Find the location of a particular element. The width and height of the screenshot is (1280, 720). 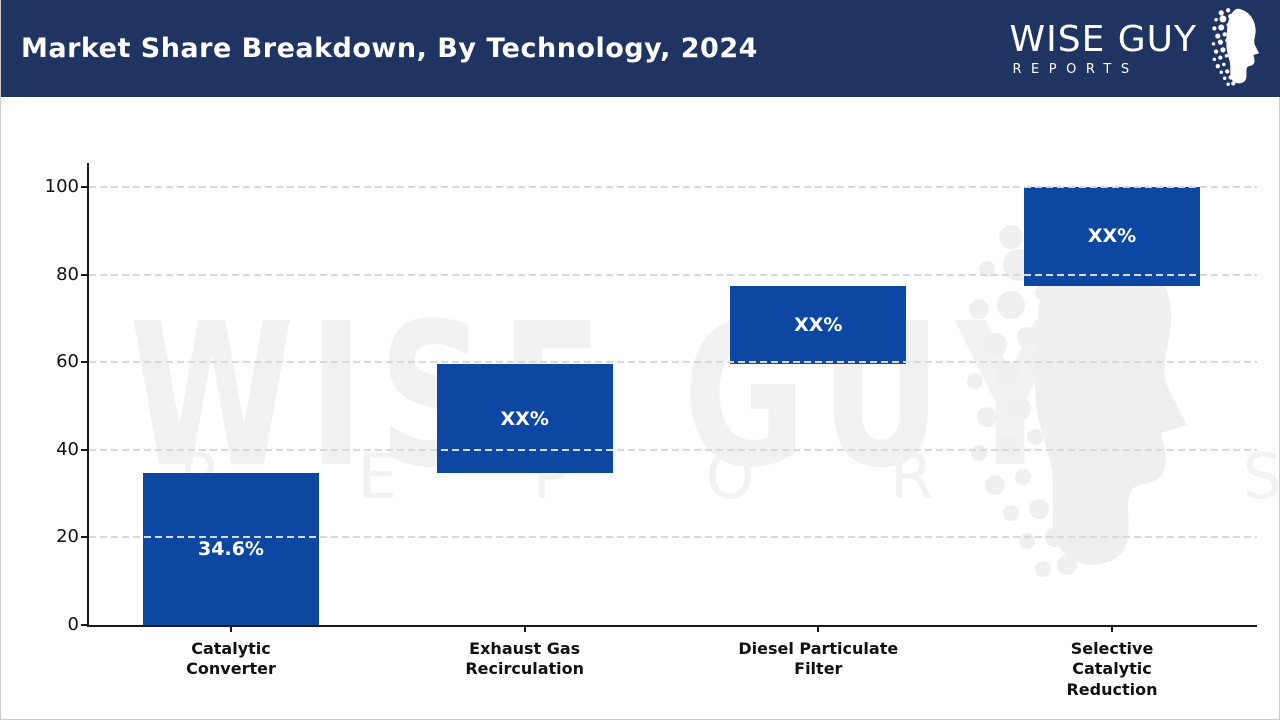

y-axis-tick-label: 60 is located at coordinates (67, 362).